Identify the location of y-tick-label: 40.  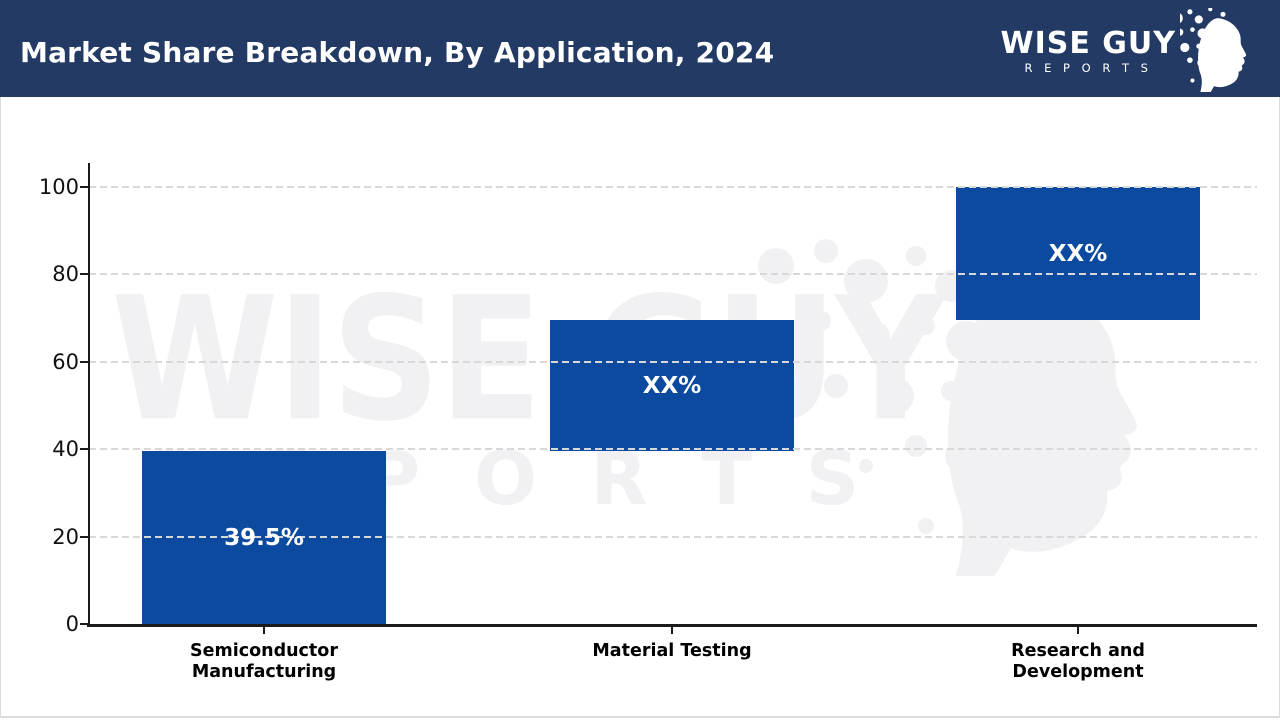
(65, 449).